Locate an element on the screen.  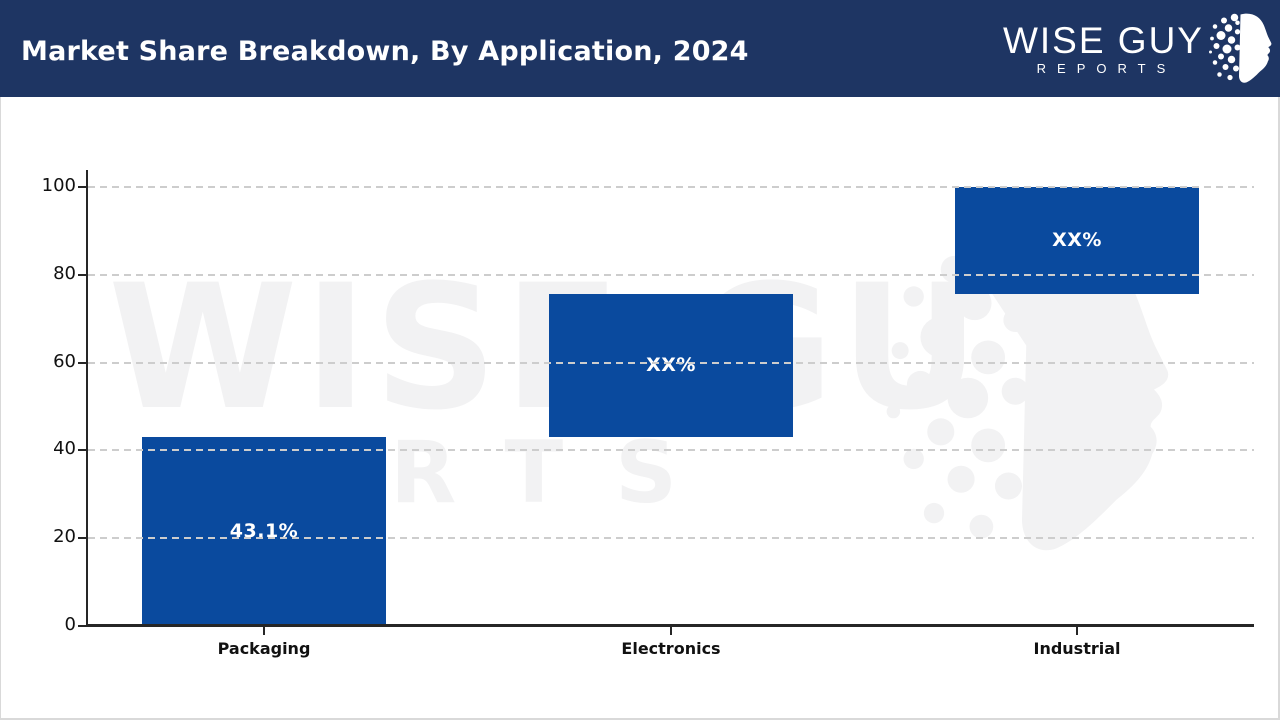
y-tick-label: 0 is located at coordinates (70, 624).